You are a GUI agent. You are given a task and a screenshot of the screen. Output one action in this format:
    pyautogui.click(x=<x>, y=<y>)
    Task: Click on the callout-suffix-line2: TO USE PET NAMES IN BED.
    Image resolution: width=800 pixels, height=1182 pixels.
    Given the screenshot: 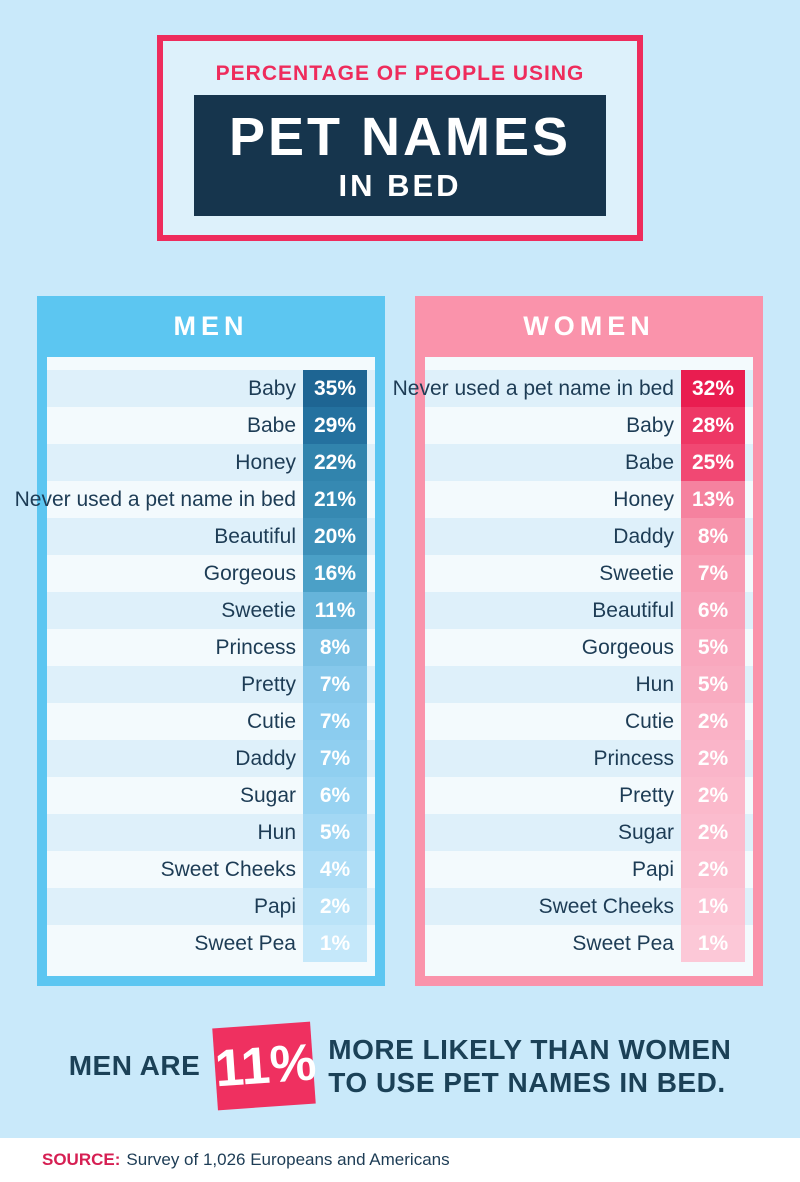 What is the action you would take?
    pyautogui.click(x=527, y=1082)
    